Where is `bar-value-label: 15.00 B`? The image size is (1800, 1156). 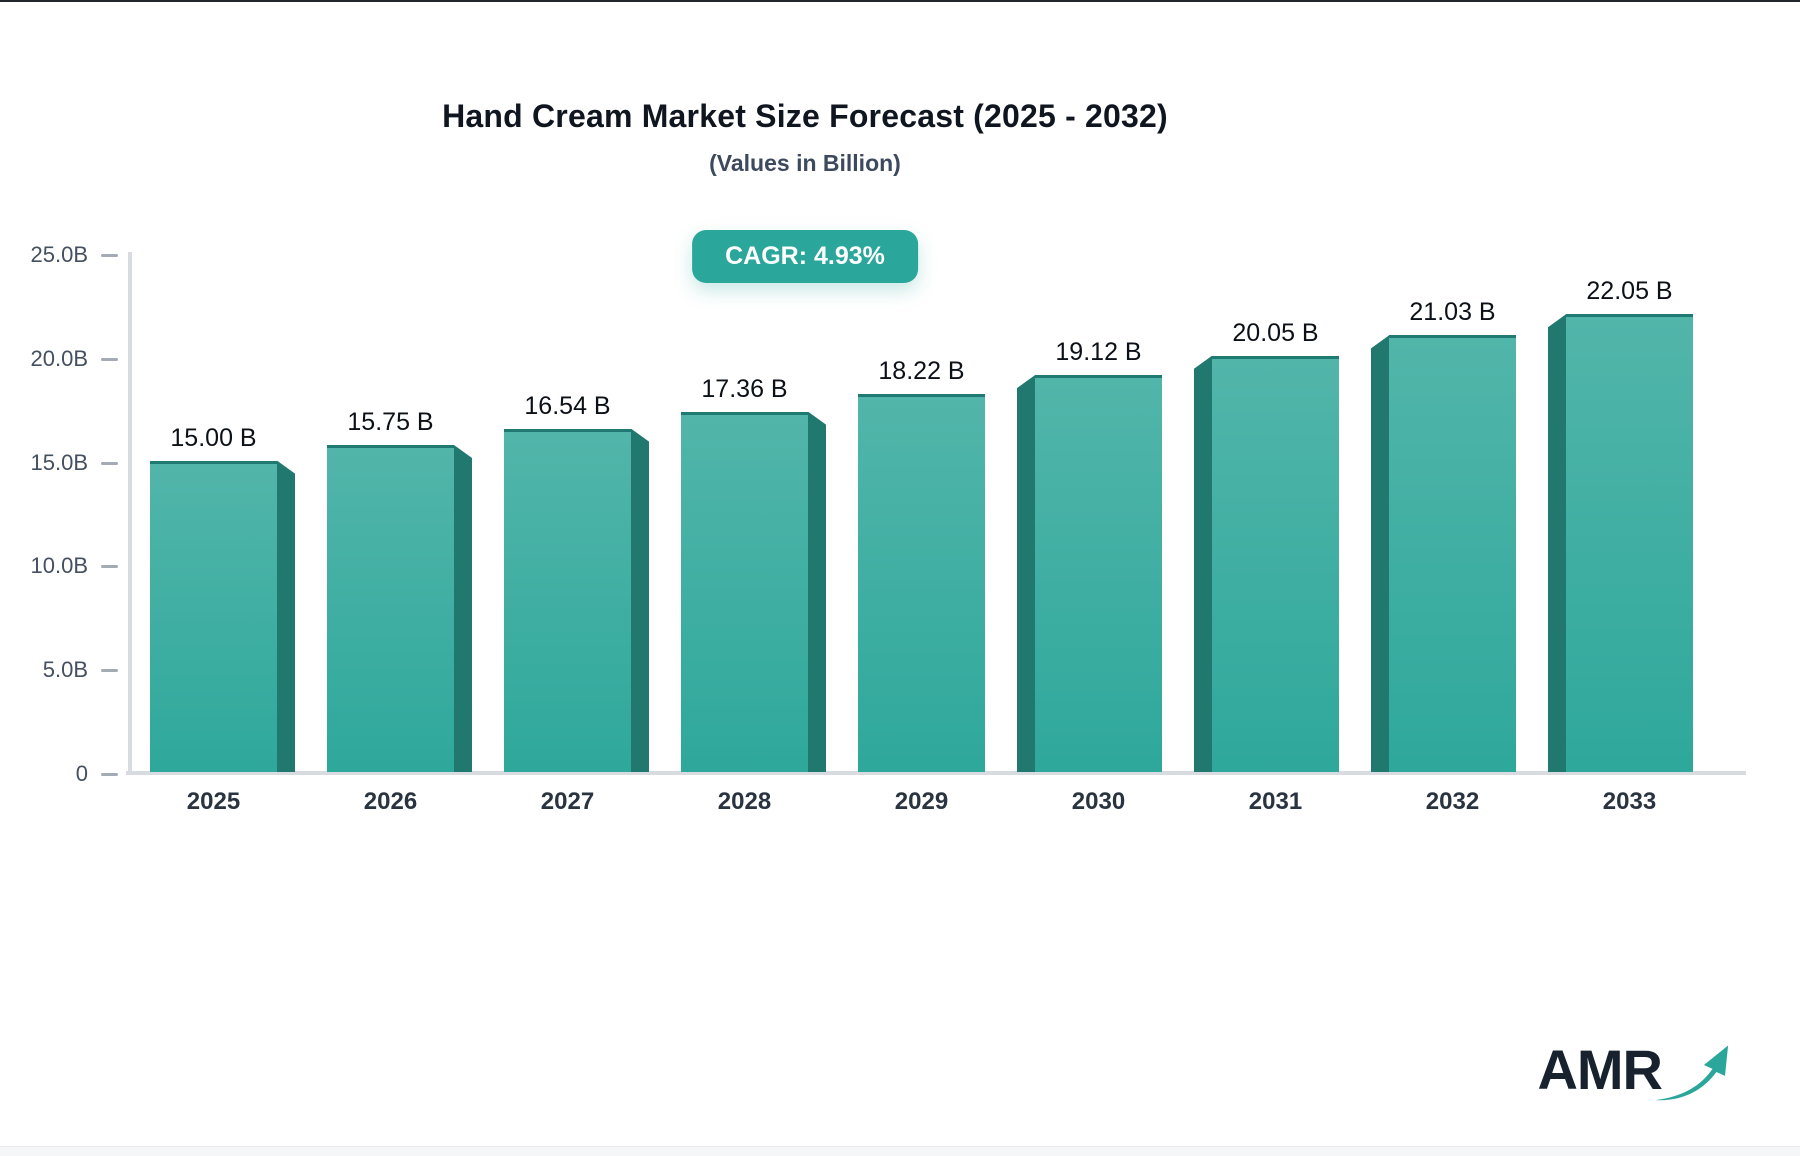 bar-value-label: 15.00 B is located at coordinates (213, 437).